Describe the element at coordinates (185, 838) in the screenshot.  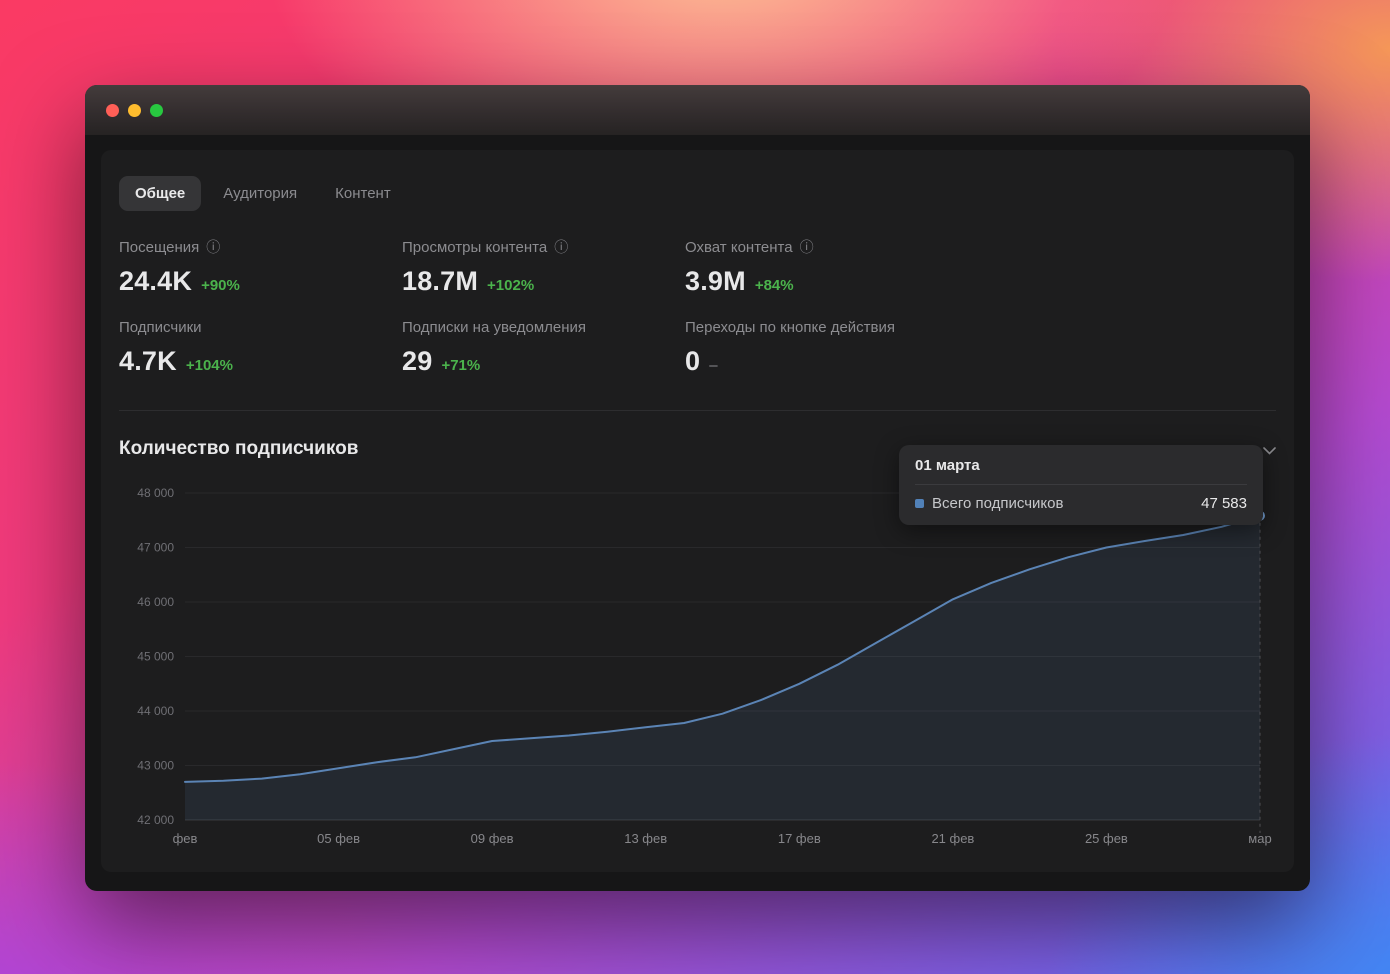
I see `x-axis-label: фев` at that location.